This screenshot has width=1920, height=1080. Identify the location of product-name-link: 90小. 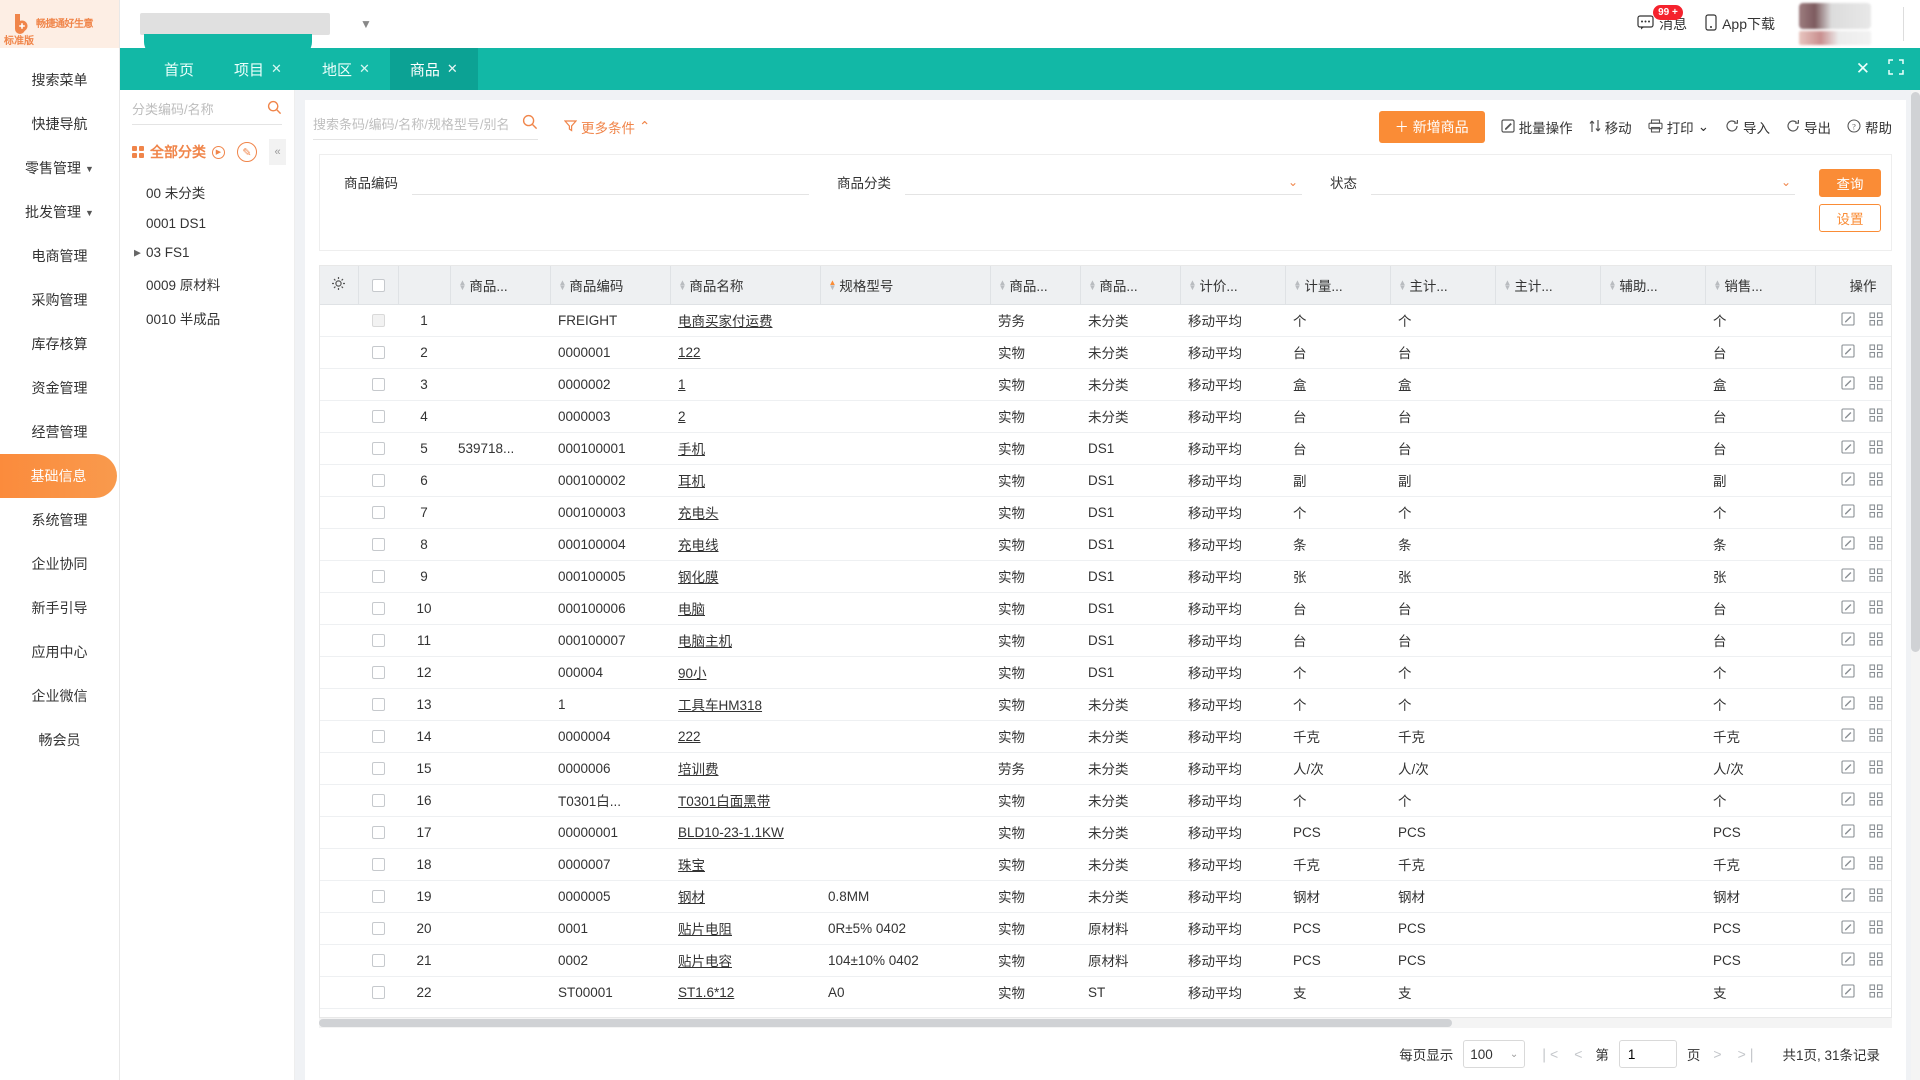
(692, 673).